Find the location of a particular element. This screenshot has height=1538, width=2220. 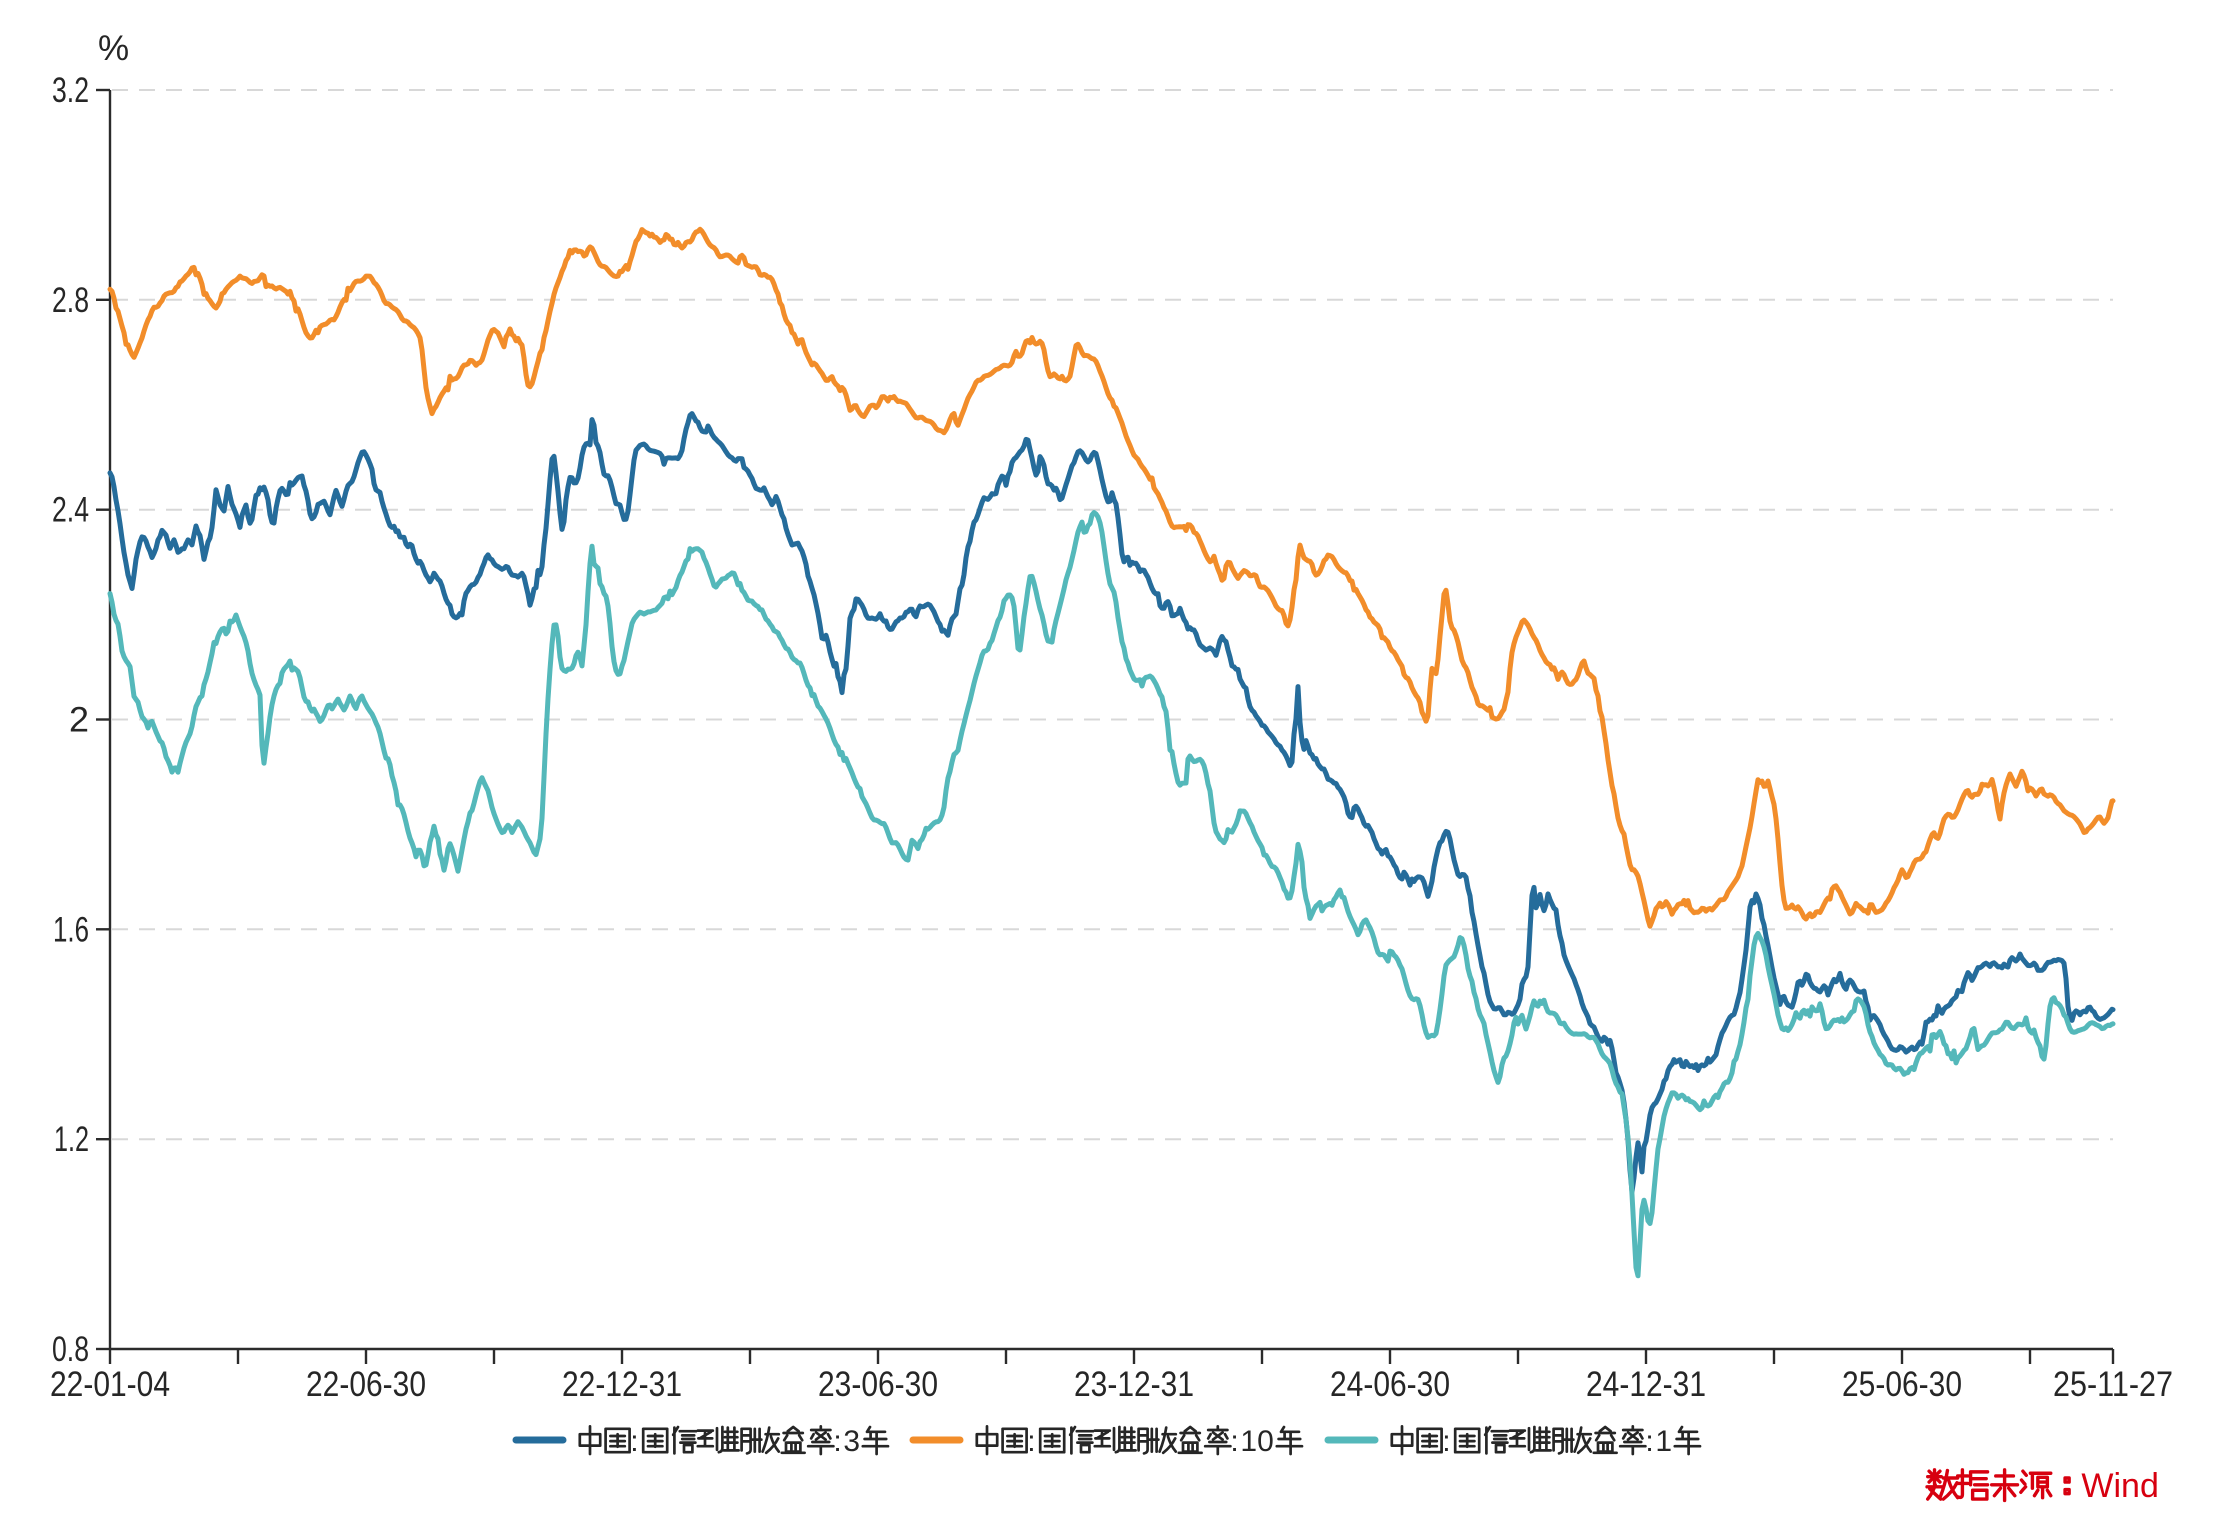

svg-text: 24-06-30 is located at coordinates (1390, 1384).